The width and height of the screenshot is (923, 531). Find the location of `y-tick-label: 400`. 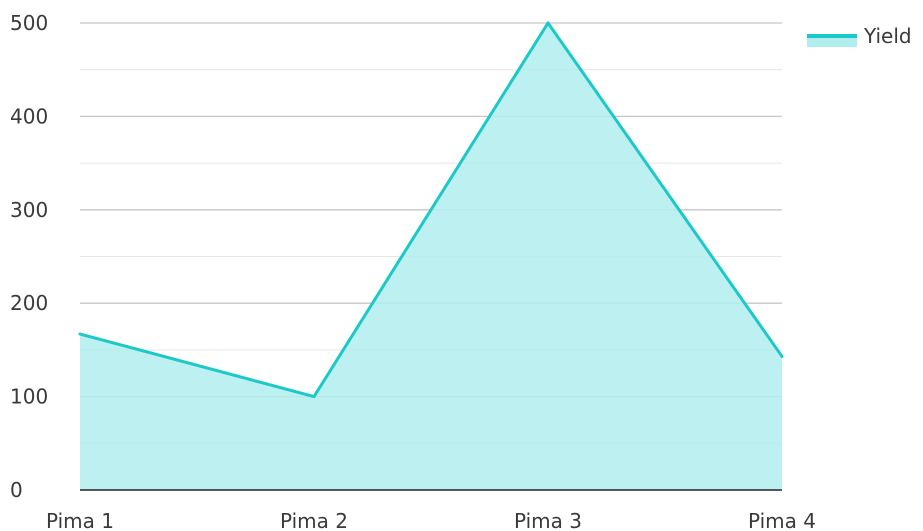

y-tick-label: 400 is located at coordinates (29, 116).